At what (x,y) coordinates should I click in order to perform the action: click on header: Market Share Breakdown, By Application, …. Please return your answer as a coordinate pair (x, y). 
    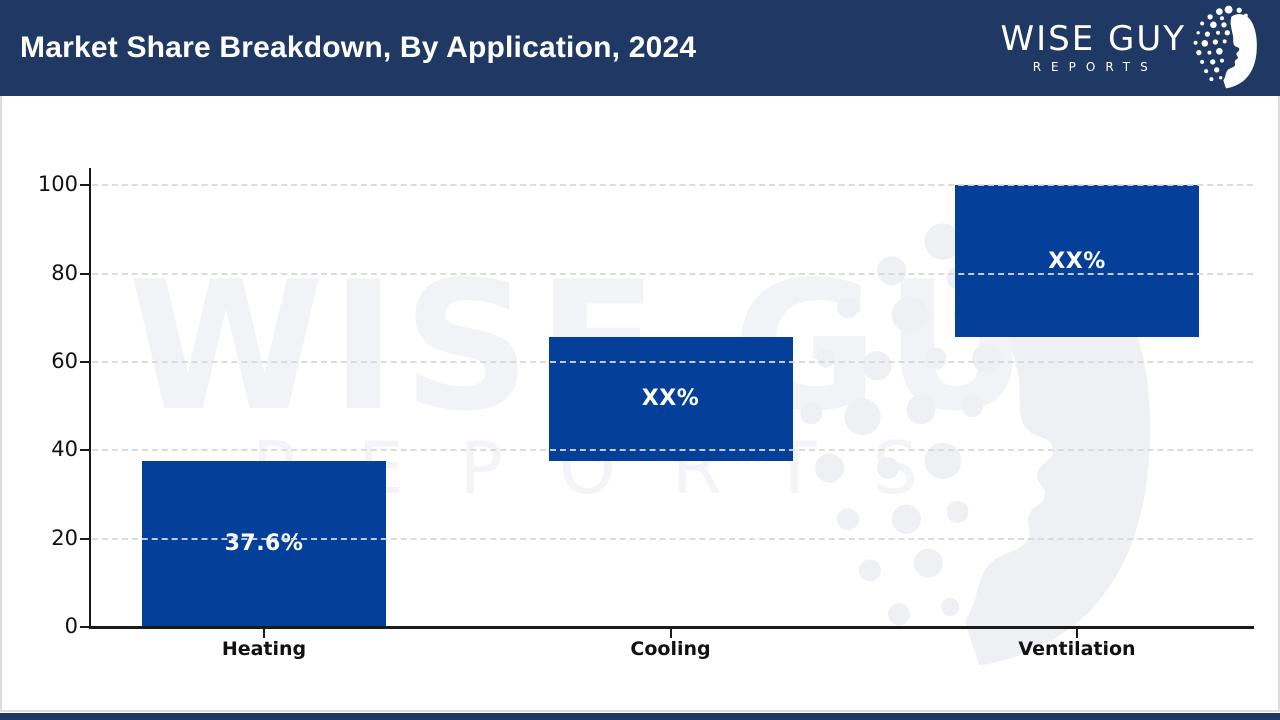
    Looking at the image, I should click on (640, 48).